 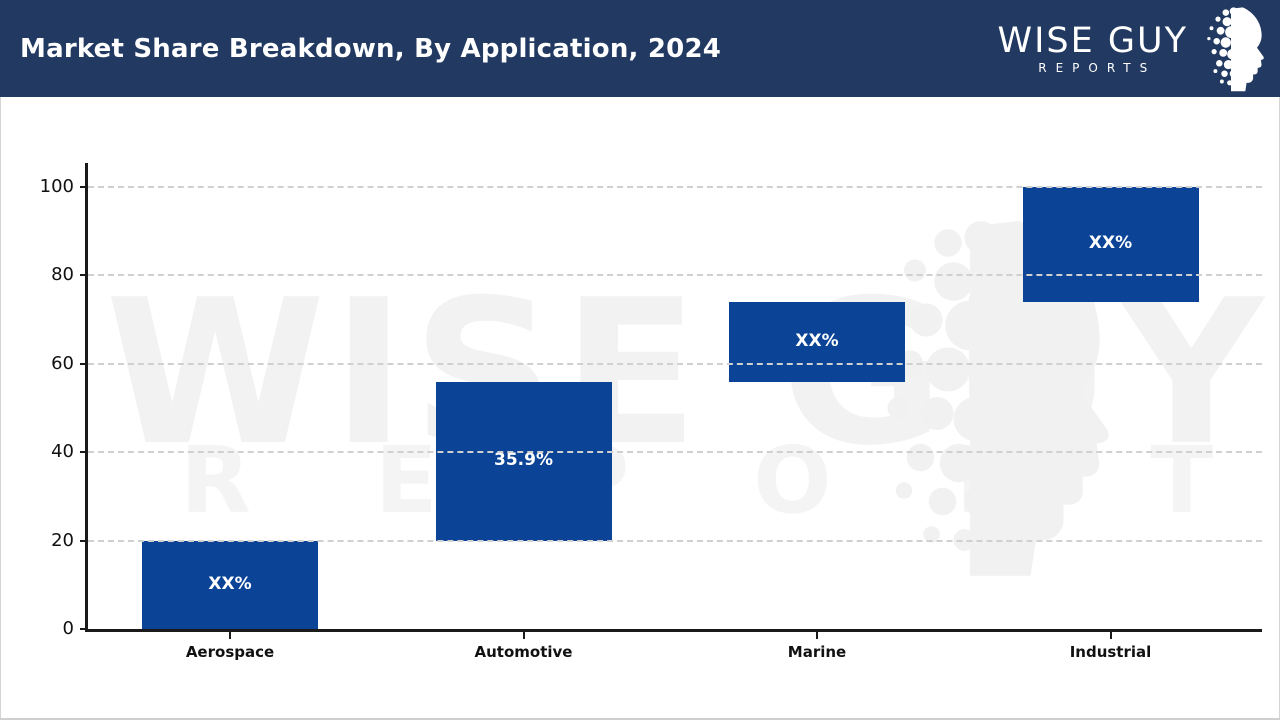 I want to click on bar-value-label: 35.9%, so click(x=523, y=460).